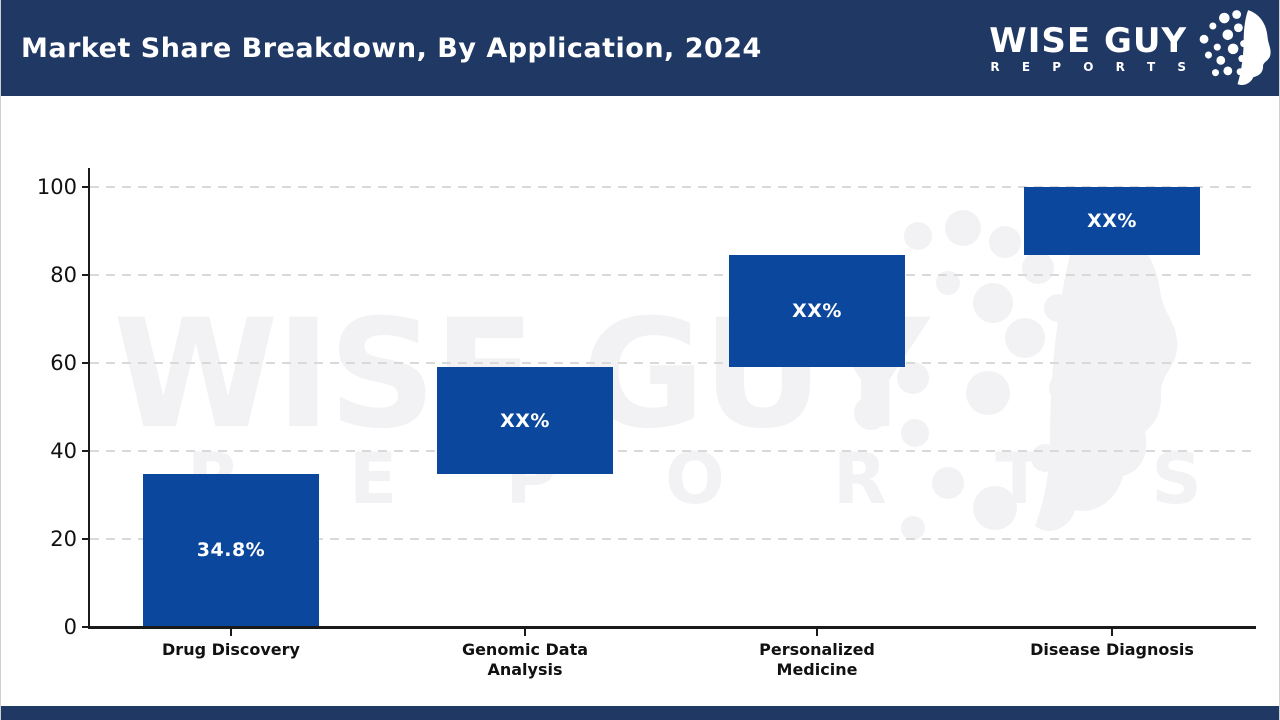  Describe the element at coordinates (1112, 649) in the screenshot. I see `x-category-label-3: Disease Diagnosis` at that location.